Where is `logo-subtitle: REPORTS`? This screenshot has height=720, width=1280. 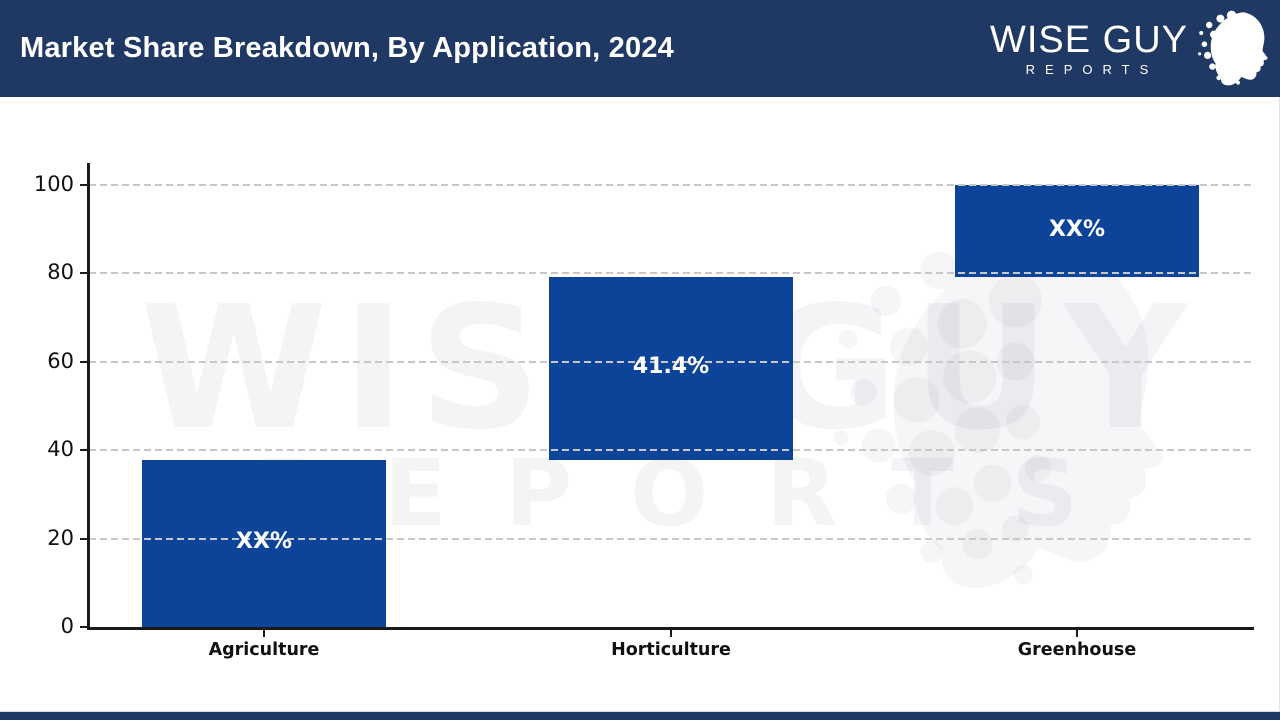
logo-subtitle: REPORTS is located at coordinates (1092, 69).